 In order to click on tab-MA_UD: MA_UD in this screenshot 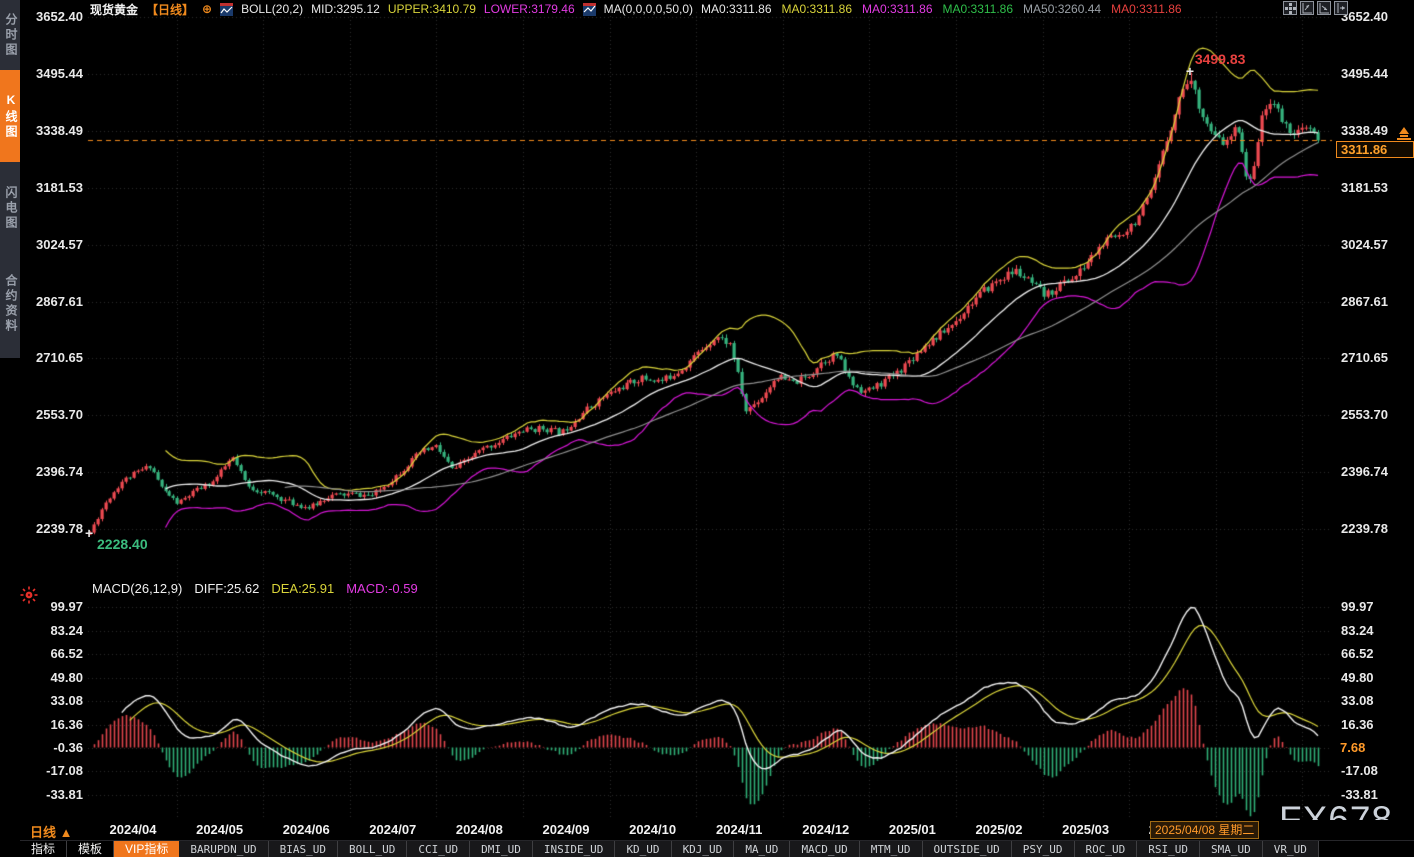, I will do `click(762, 849)`.